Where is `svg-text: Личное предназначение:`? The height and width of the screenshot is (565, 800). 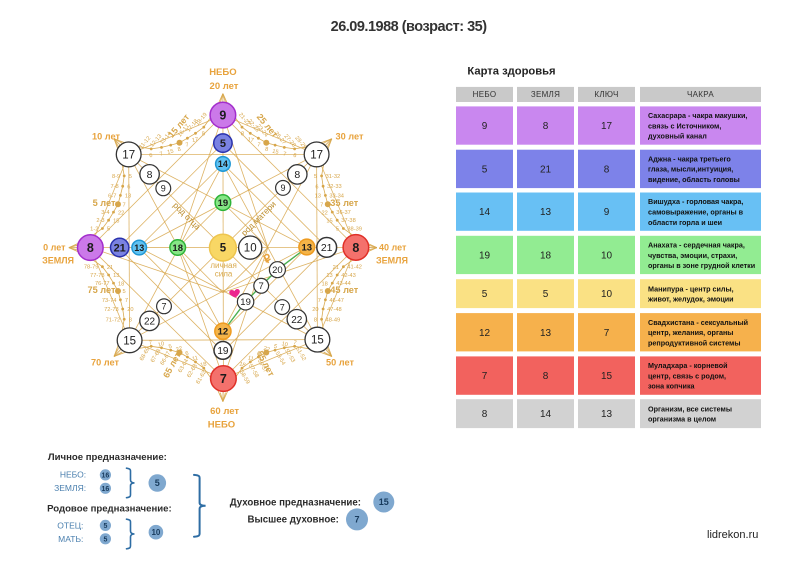 svg-text: Личное предназначение: is located at coordinates (107, 457).